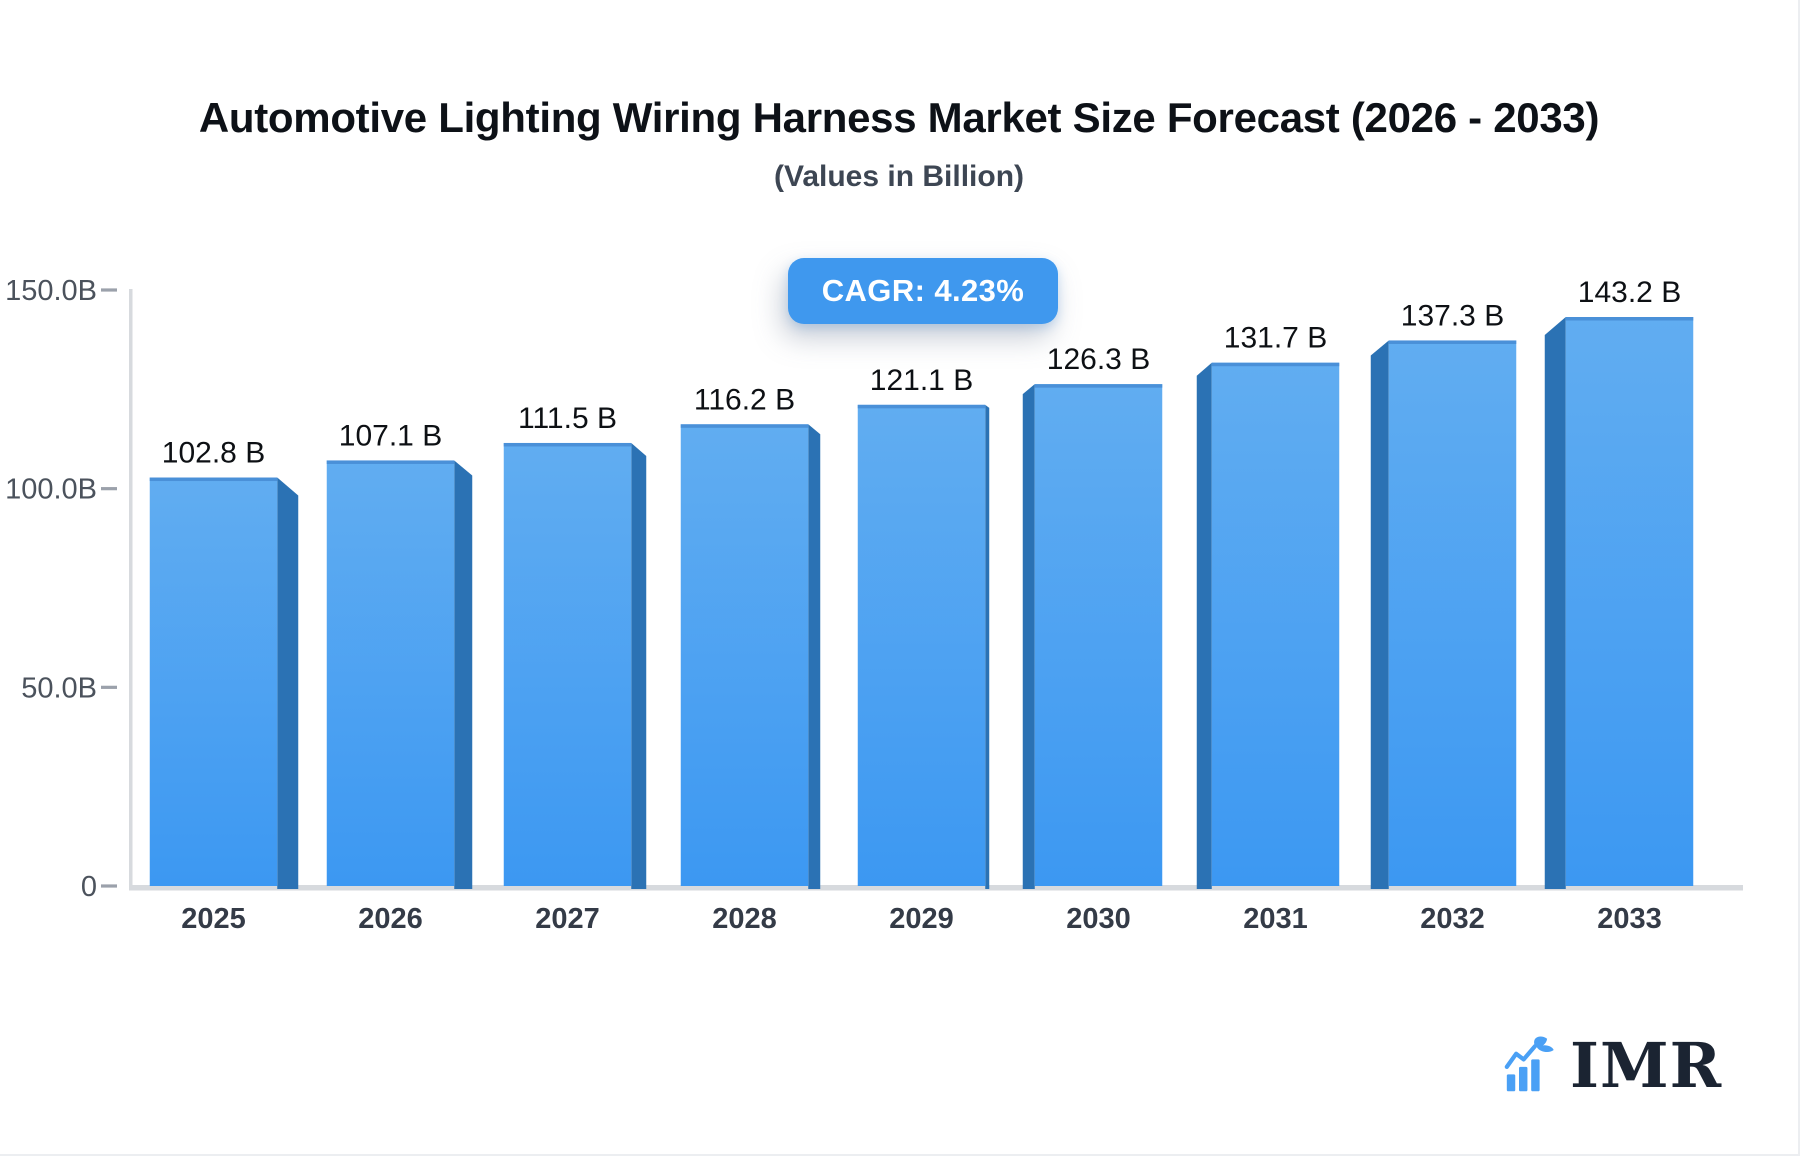 This screenshot has width=1800, height=1156. What do you see at coordinates (1452, 919) in the screenshot?
I see `x-axis-label-2032: 2032` at bounding box center [1452, 919].